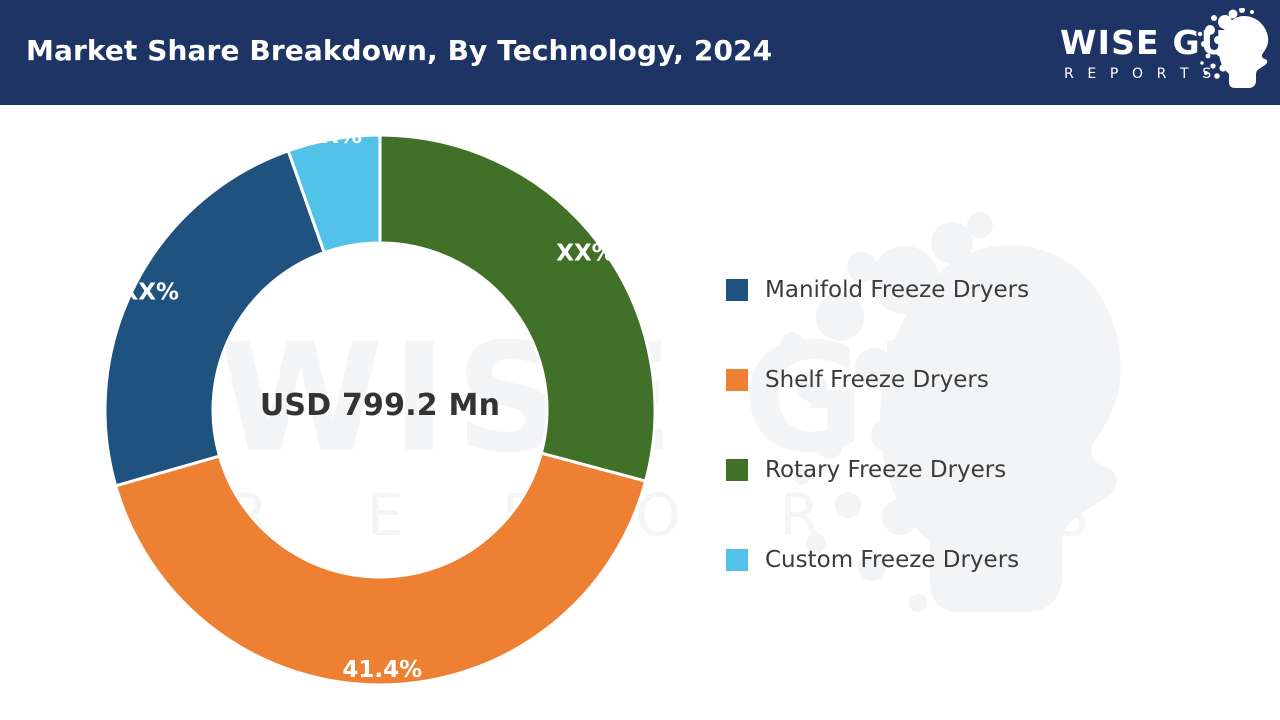 This screenshot has height=720, width=1280. What do you see at coordinates (382, 670) in the screenshot?
I see `donut-slice-label: 41.4%` at bounding box center [382, 670].